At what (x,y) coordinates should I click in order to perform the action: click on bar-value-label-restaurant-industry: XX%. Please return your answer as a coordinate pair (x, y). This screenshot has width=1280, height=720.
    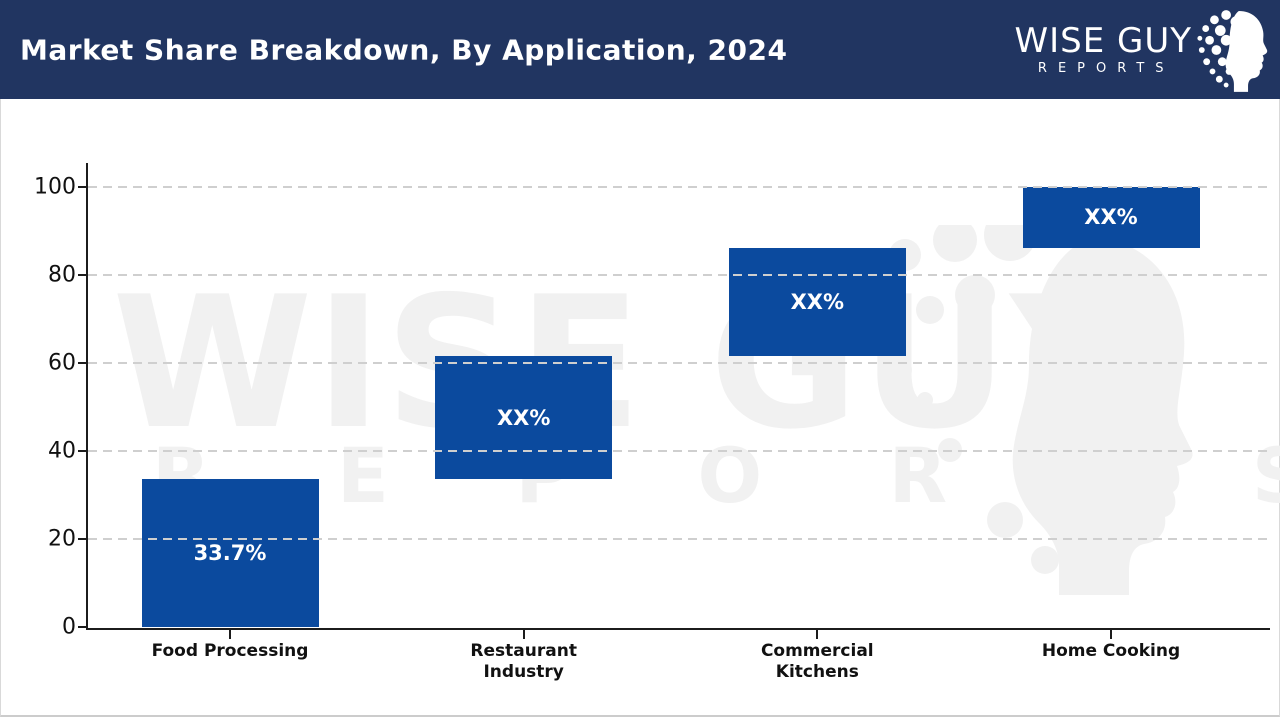
    Looking at the image, I should click on (523, 417).